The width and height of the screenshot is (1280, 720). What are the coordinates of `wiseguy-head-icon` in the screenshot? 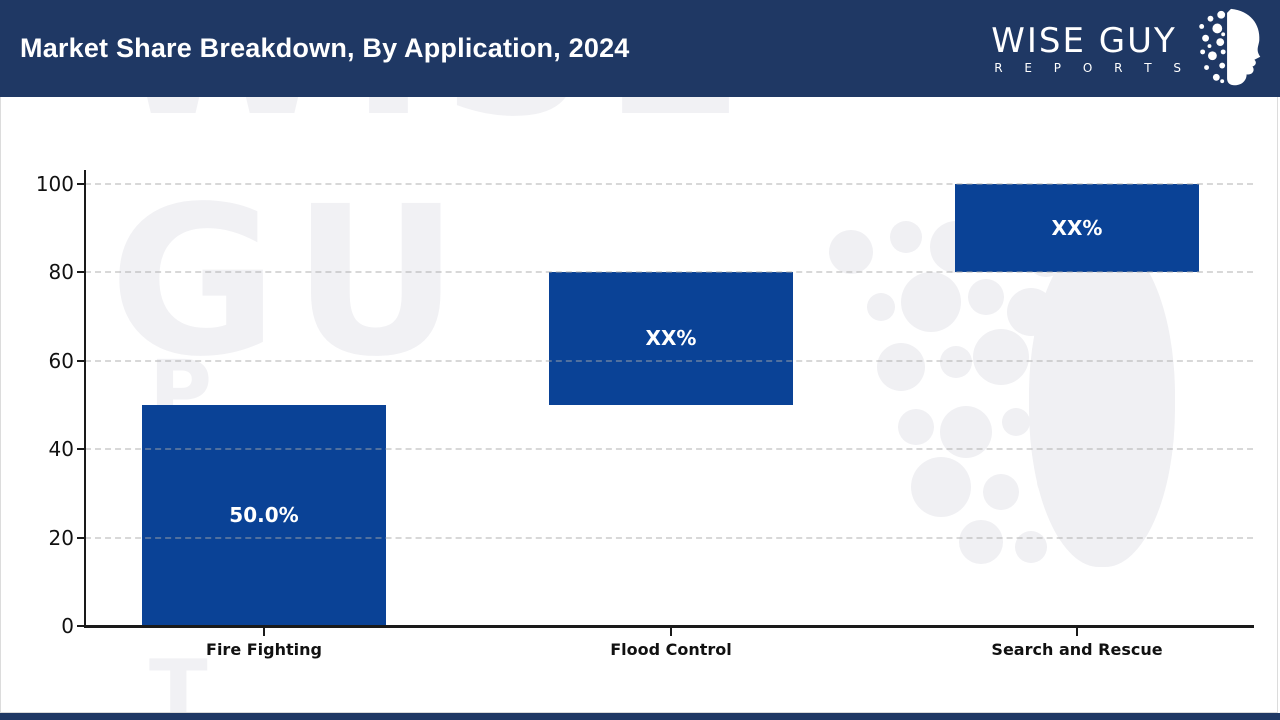 It's located at (1230, 49).